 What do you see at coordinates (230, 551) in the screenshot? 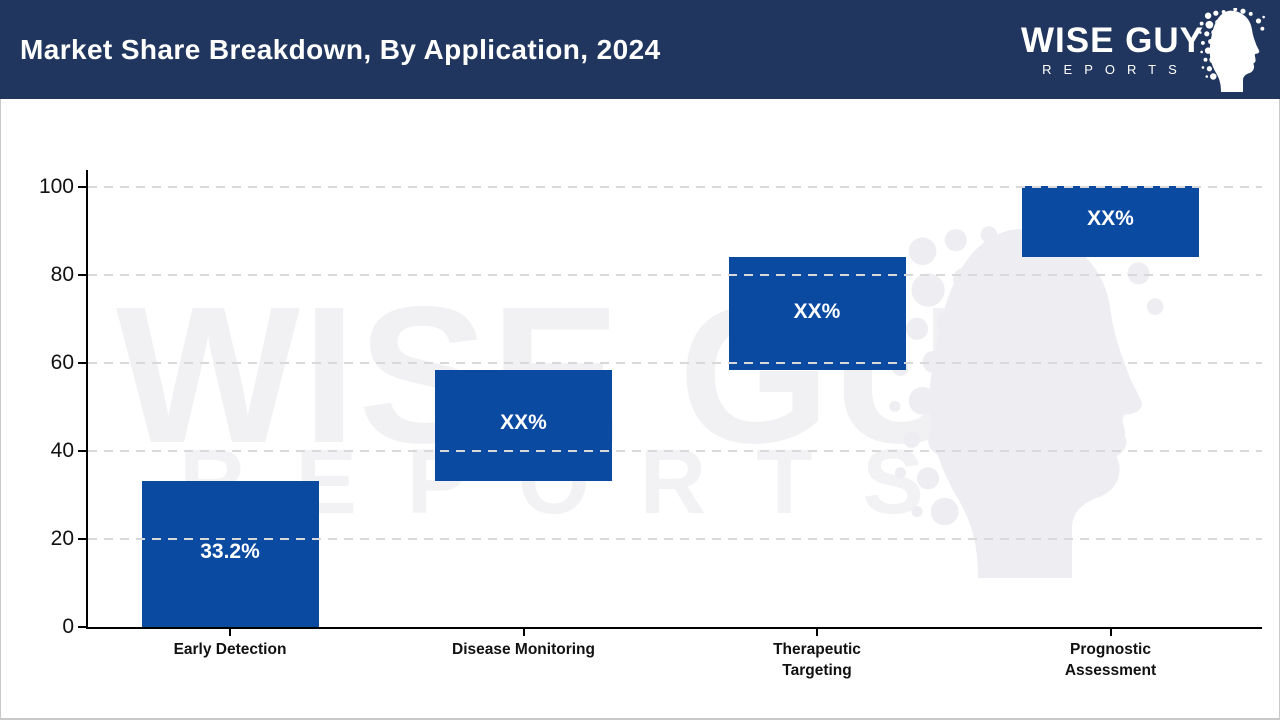
I see `bar-value-label: 33.2%` at bounding box center [230, 551].